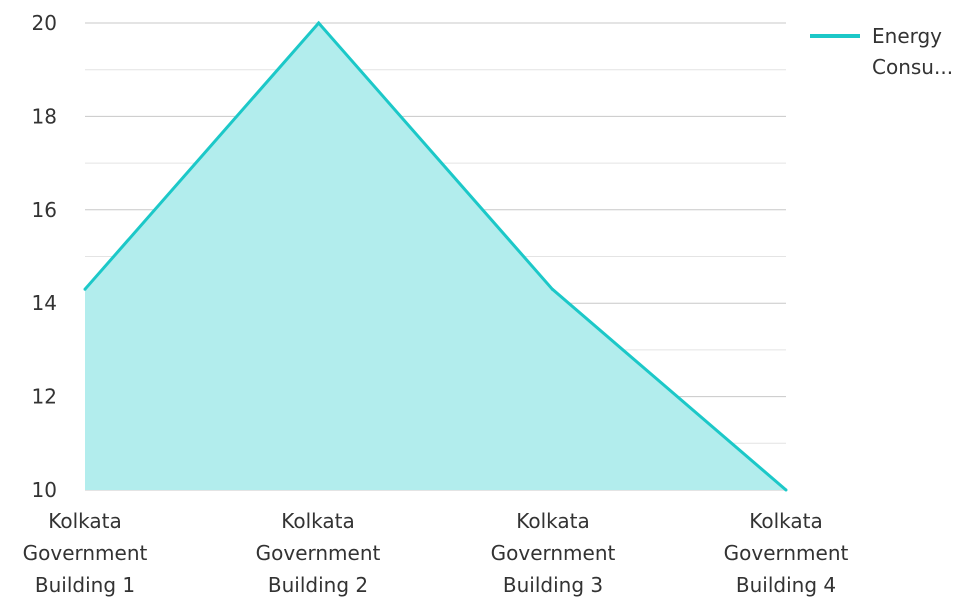 Image resolution: width=965 pixels, height=597 pixels. Describe the element at coordinates (85, 553) in the screenshot. I see `x-tick-label: Kolkata Government Building 1` at that location.